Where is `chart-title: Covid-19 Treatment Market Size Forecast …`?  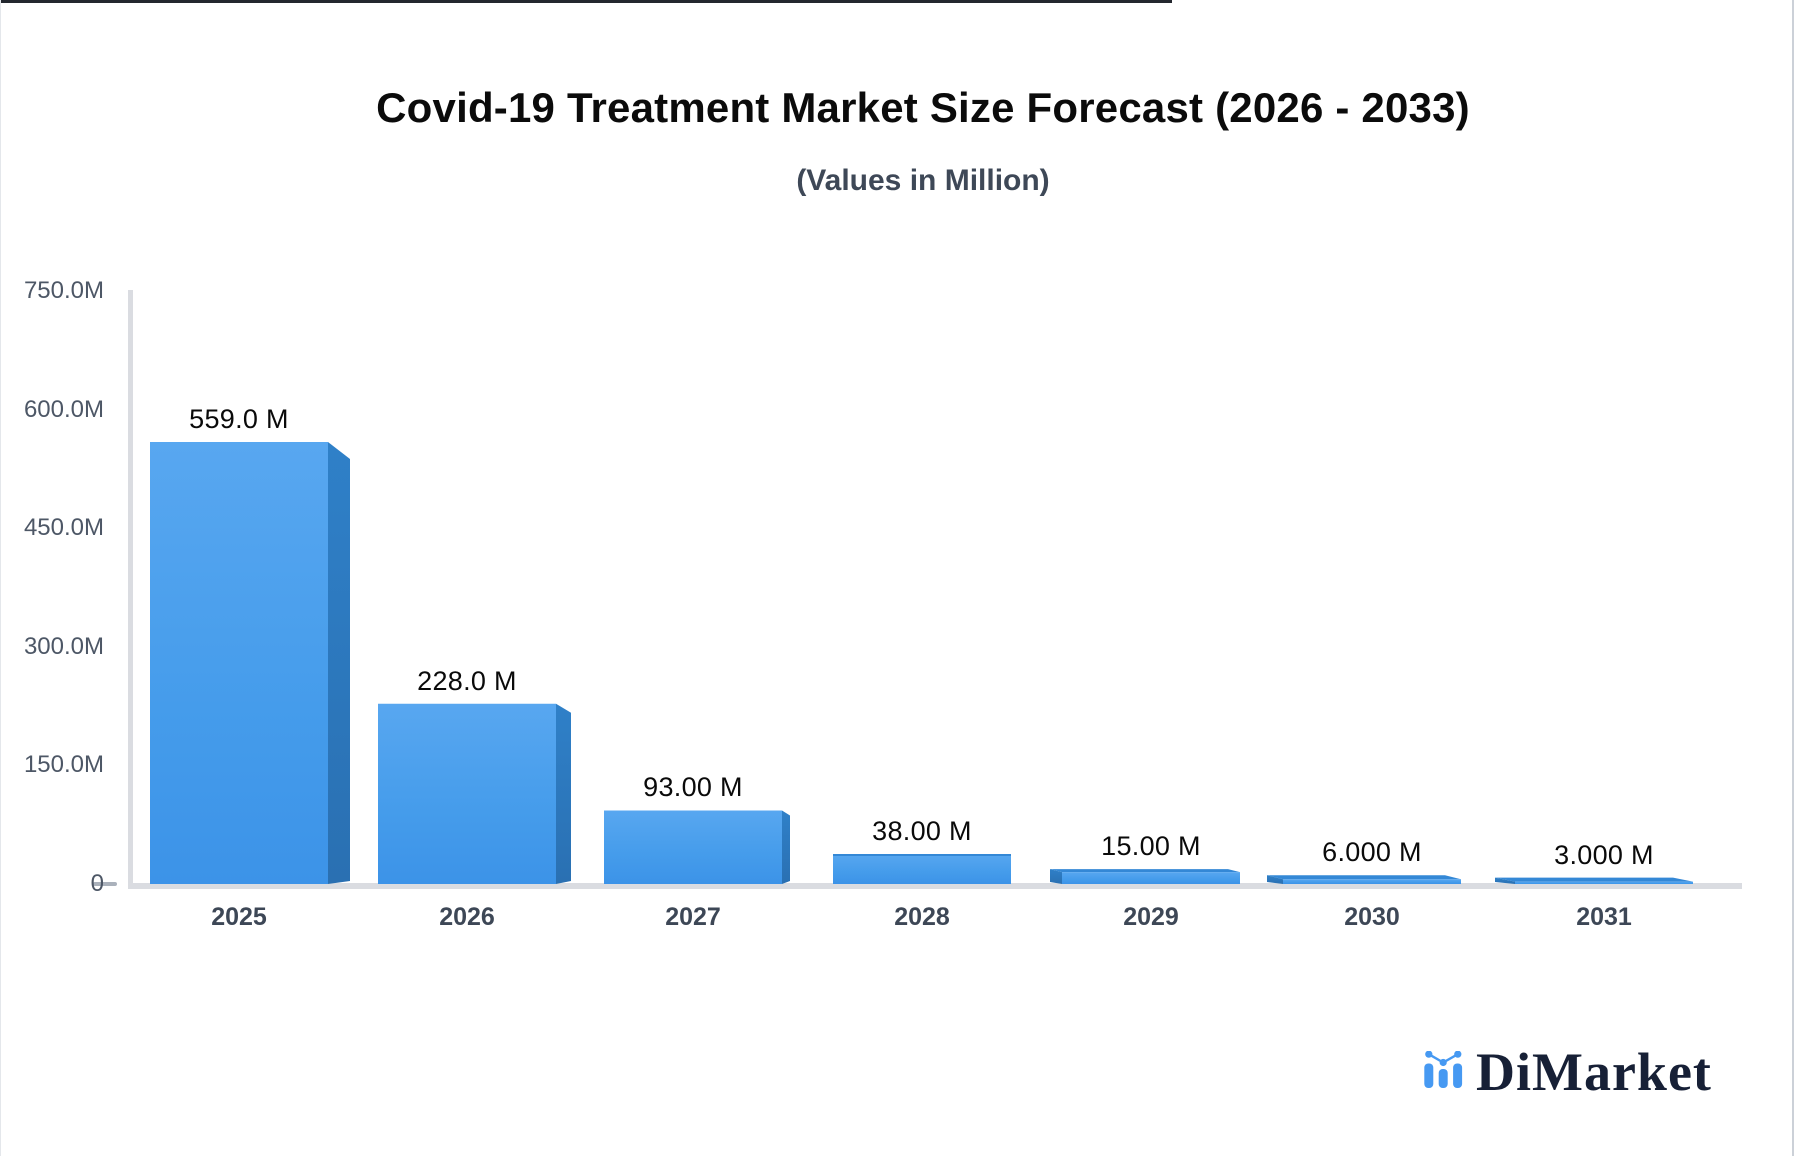 chart-title: Covid-19 Treatment Market Size Forecast … is located at coordinates (923, 107).